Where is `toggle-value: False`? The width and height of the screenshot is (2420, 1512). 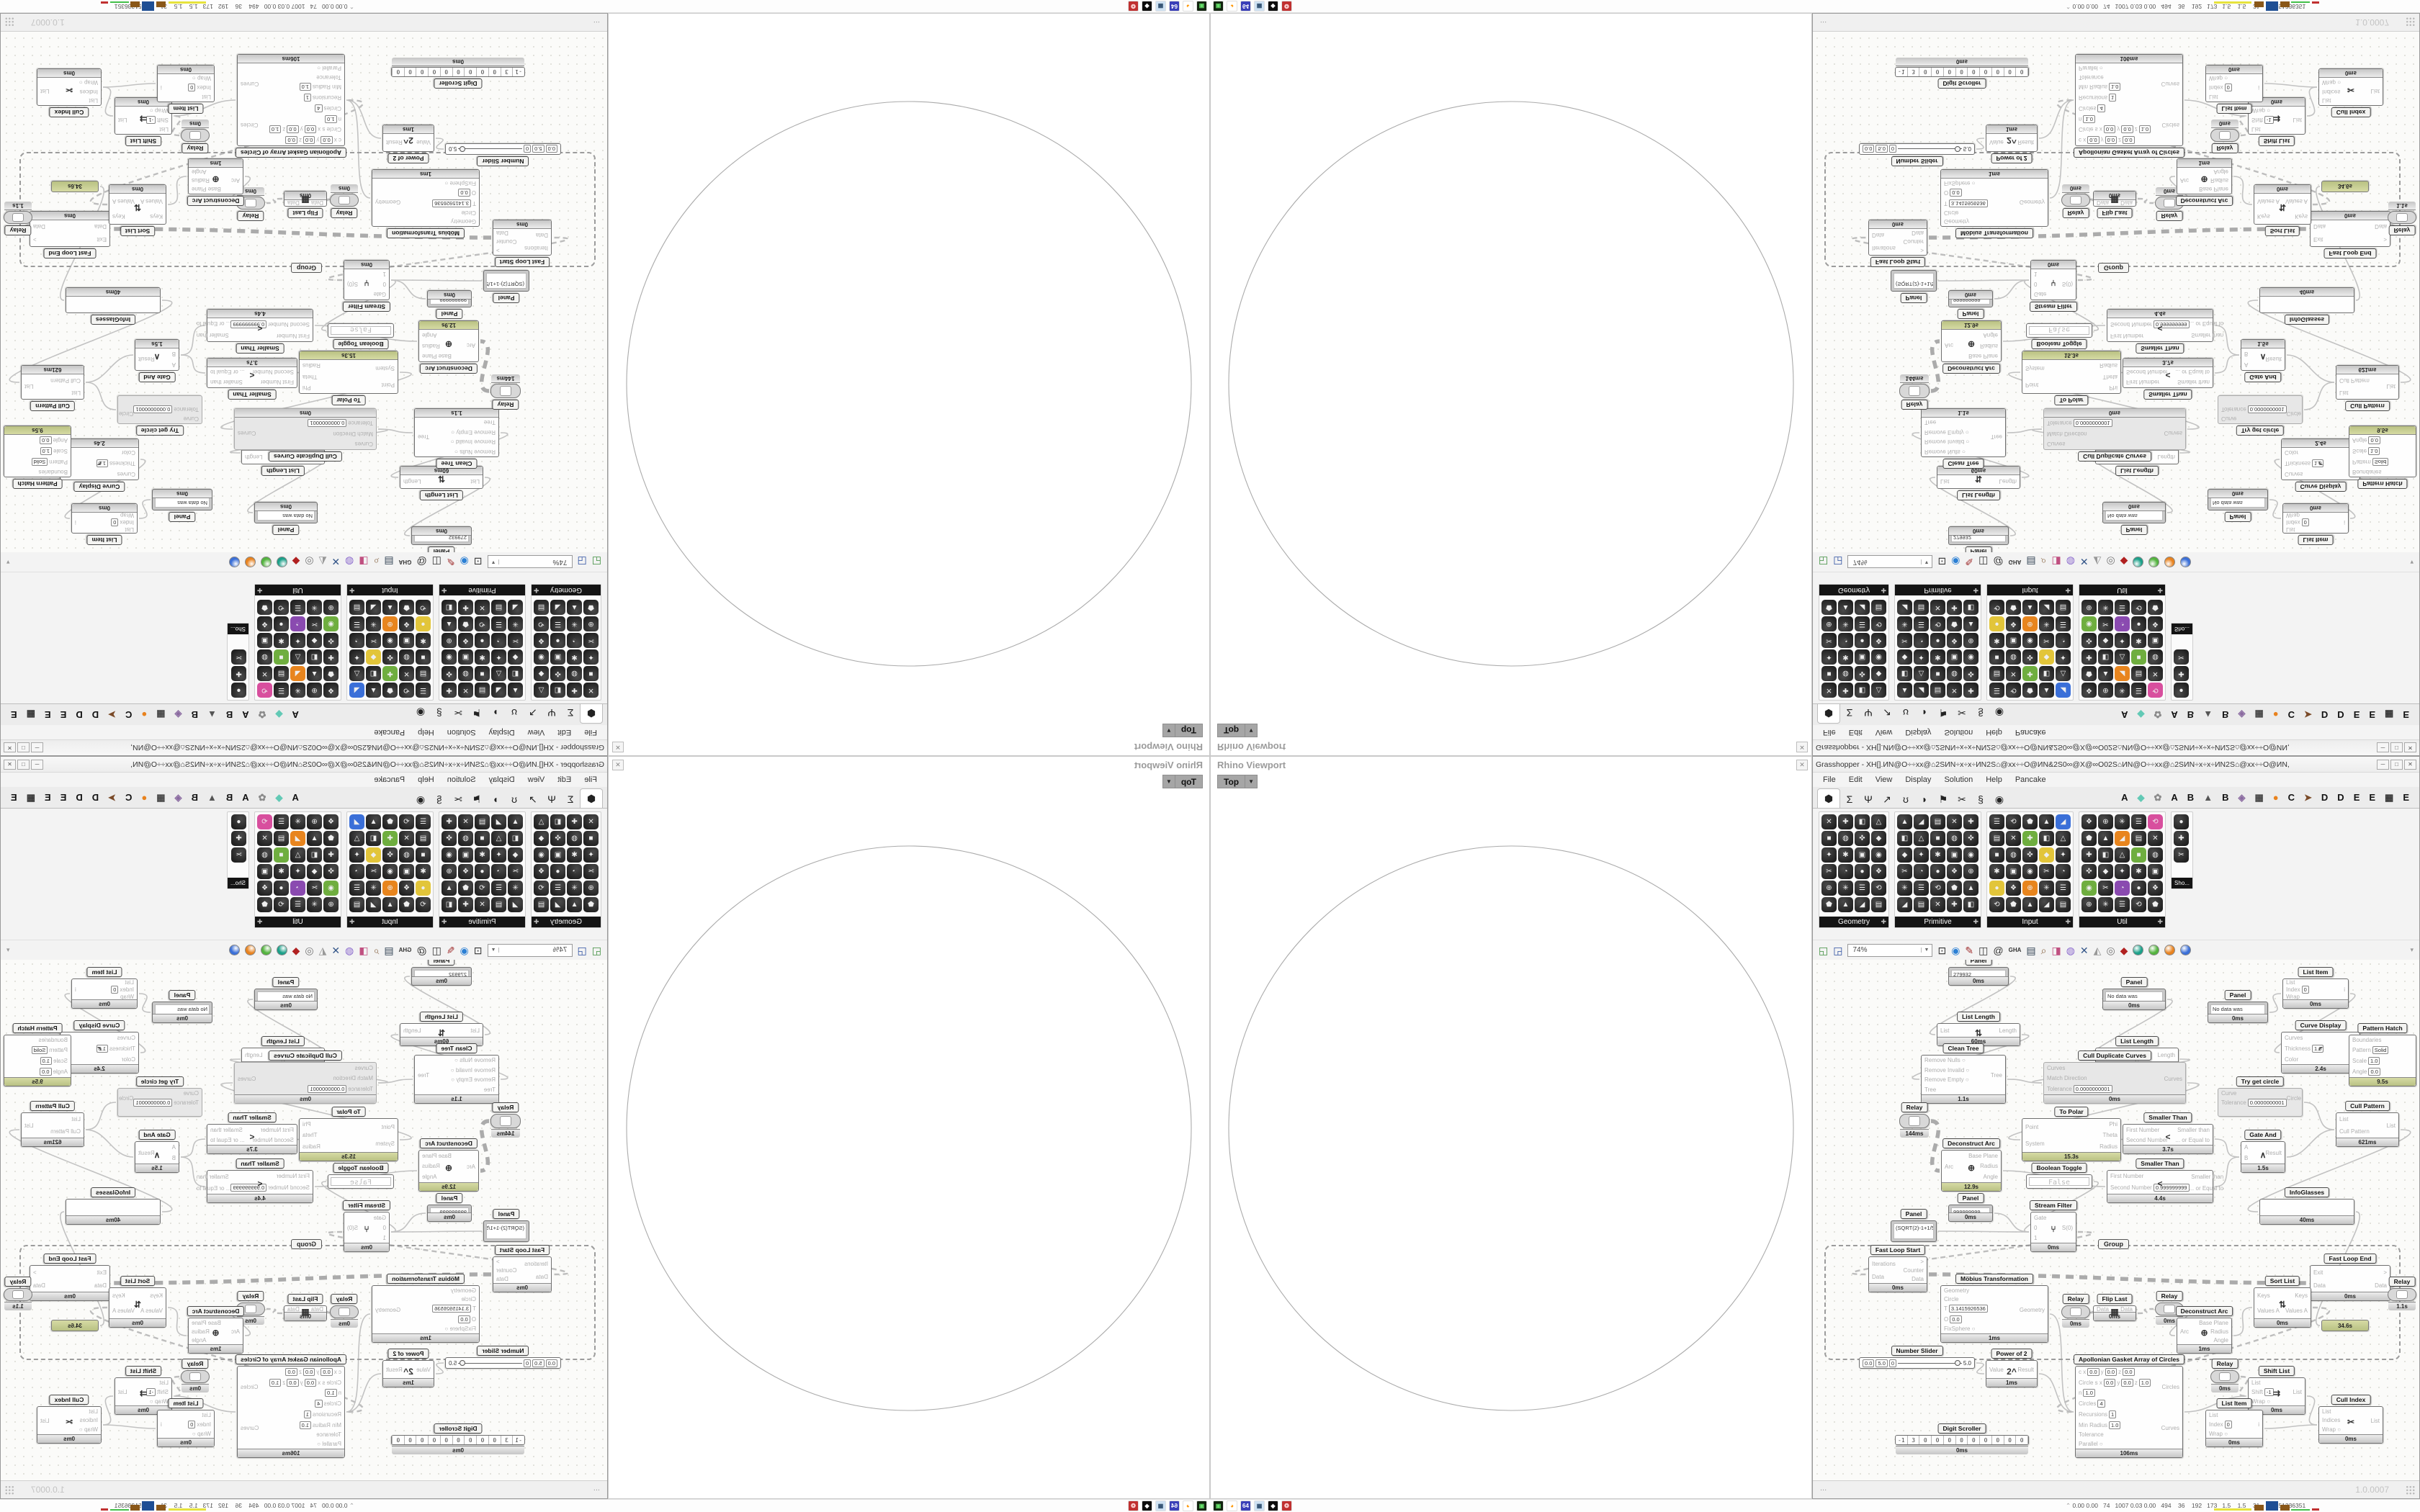
toggle-value: False is located at coordinates (361, 330).